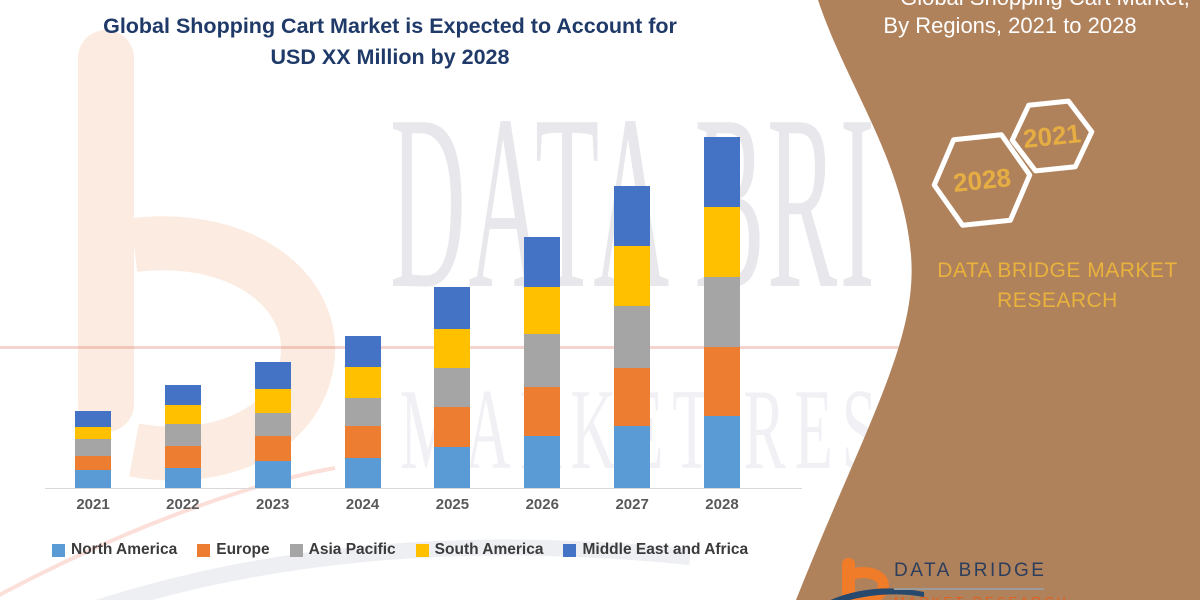 The height and width of the screenshot is (600, 1200). I want to click on bar-segment-europe-2028, so click(721, 381).